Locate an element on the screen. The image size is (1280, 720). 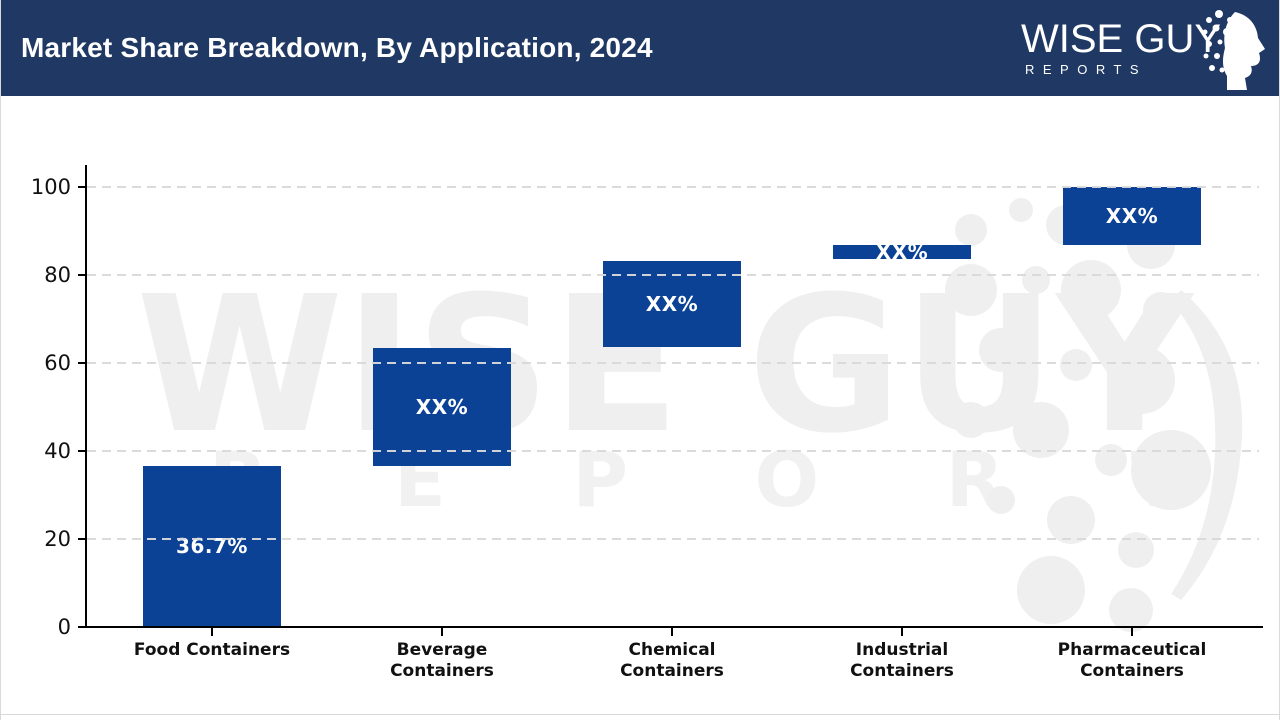
category-label: Food Containers is located at coordinates (212, 650).